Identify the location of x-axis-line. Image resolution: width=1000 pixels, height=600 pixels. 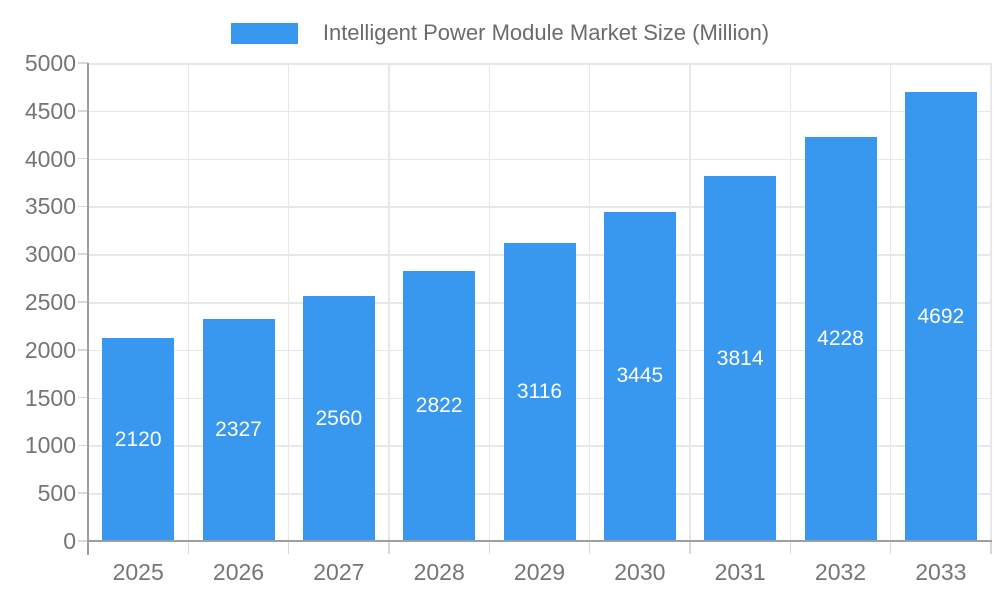
(539, 541).